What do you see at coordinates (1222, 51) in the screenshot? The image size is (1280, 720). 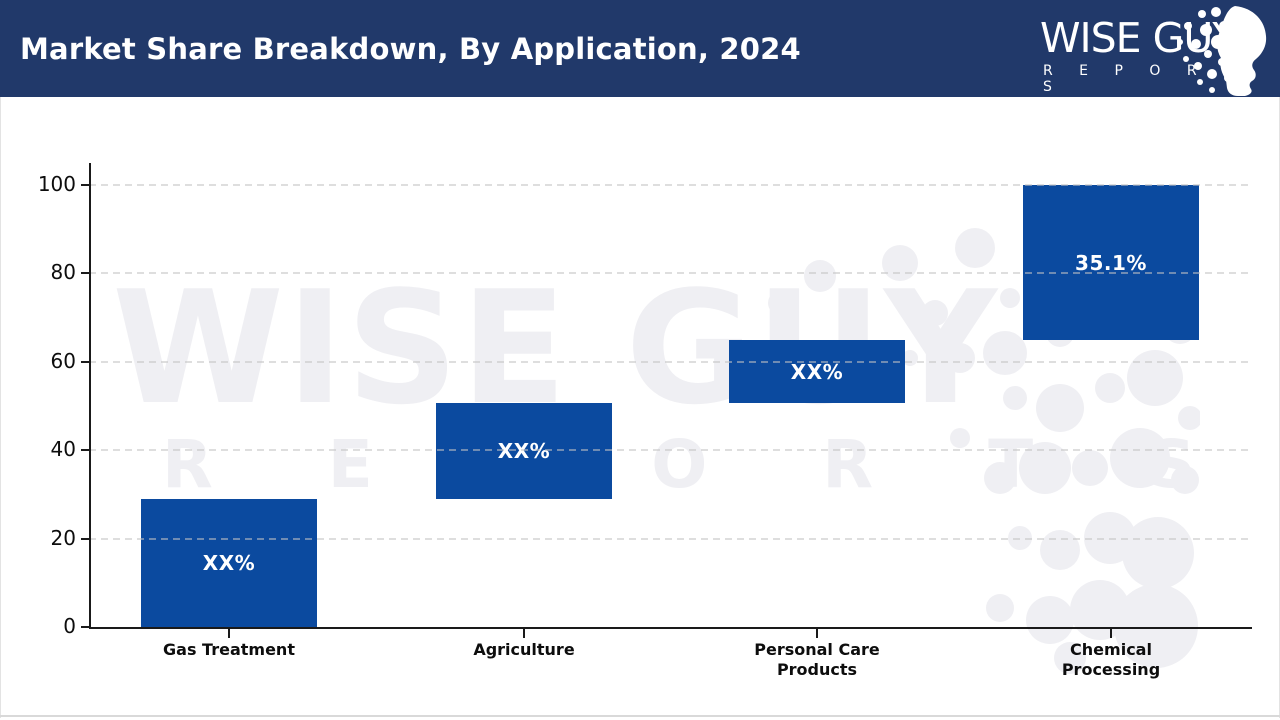 I see `brand-face-icon` at bounding box center [1222, 51].